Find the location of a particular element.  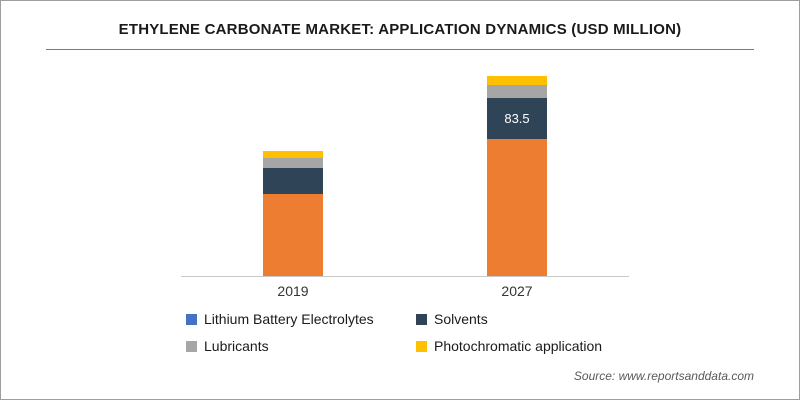

title-divider is located at coordinates (400, 49).